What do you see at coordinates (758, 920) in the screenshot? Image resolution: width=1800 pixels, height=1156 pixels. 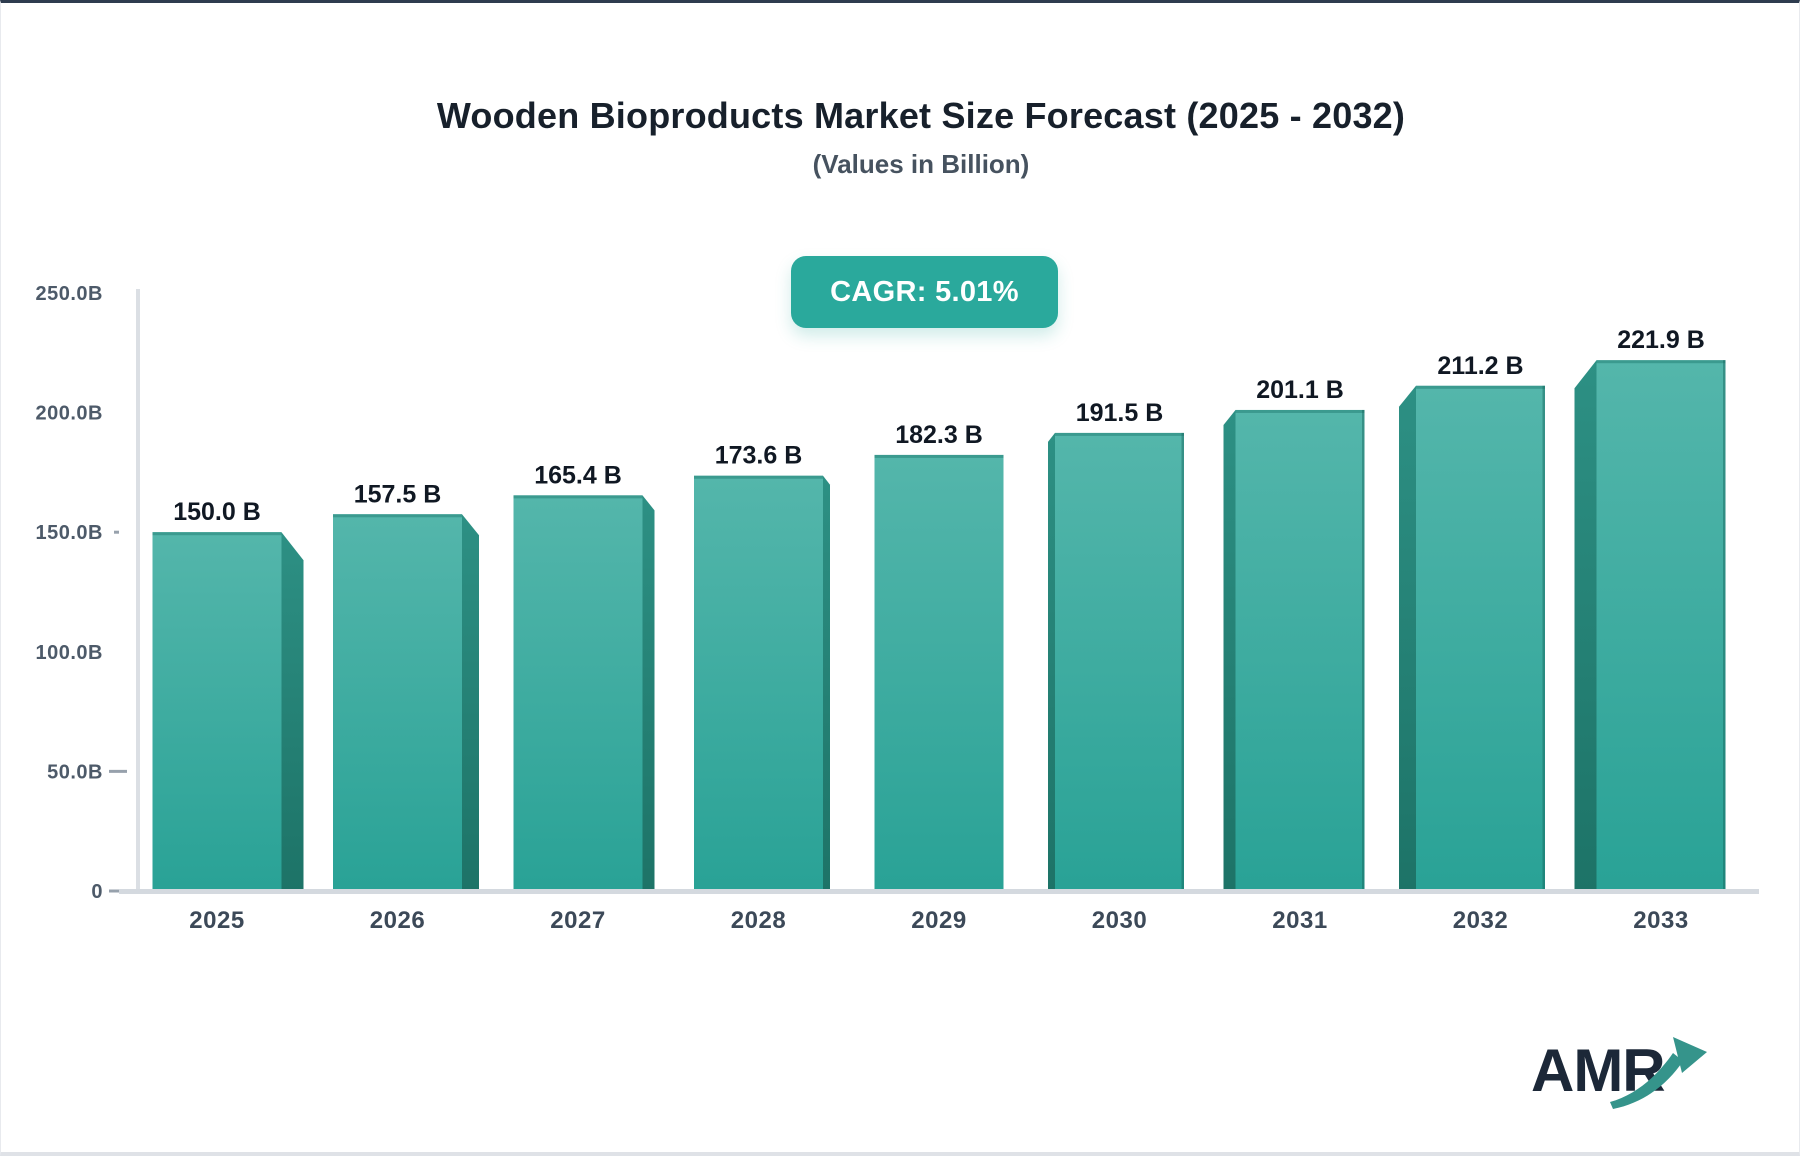 I see `x-tick-label: 2028` at bounding box center [758, 920].